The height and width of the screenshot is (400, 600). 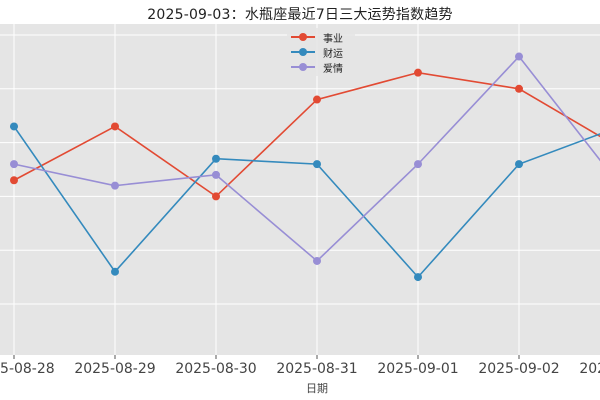 I want to click on x-axis-label: 日期, so click(x=317, y=388).